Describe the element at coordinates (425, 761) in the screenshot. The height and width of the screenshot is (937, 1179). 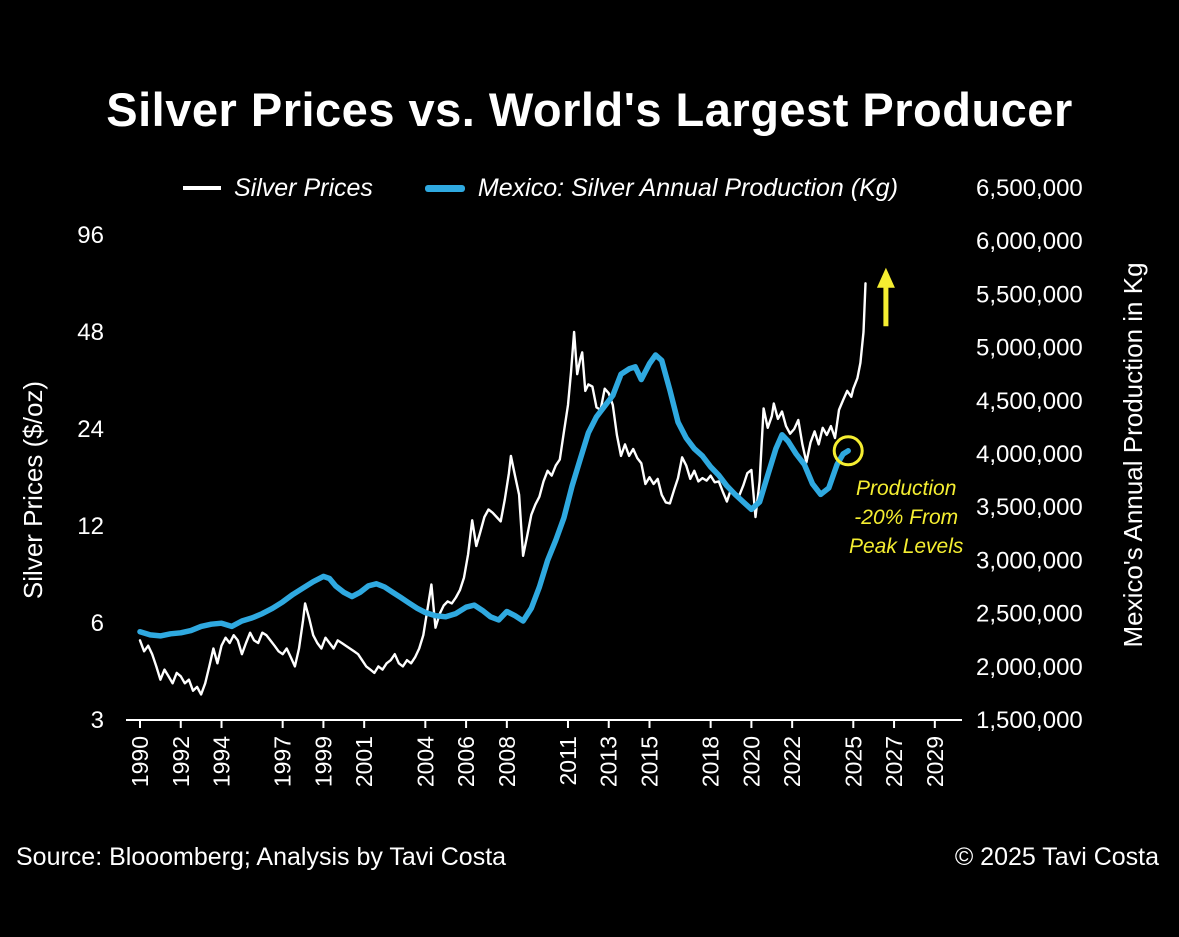
I see `x-tick-label: 2004` at that location.